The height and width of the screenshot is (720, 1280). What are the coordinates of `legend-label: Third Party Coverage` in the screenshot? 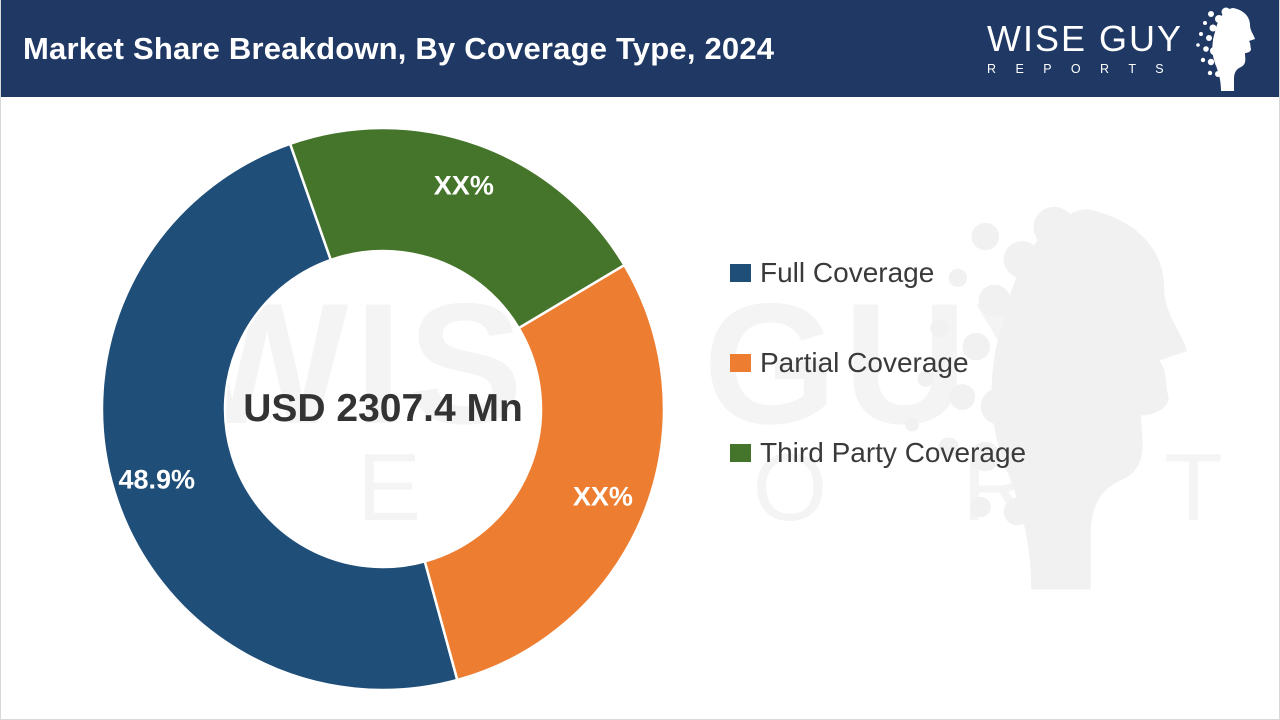 It's located at (893, 452).